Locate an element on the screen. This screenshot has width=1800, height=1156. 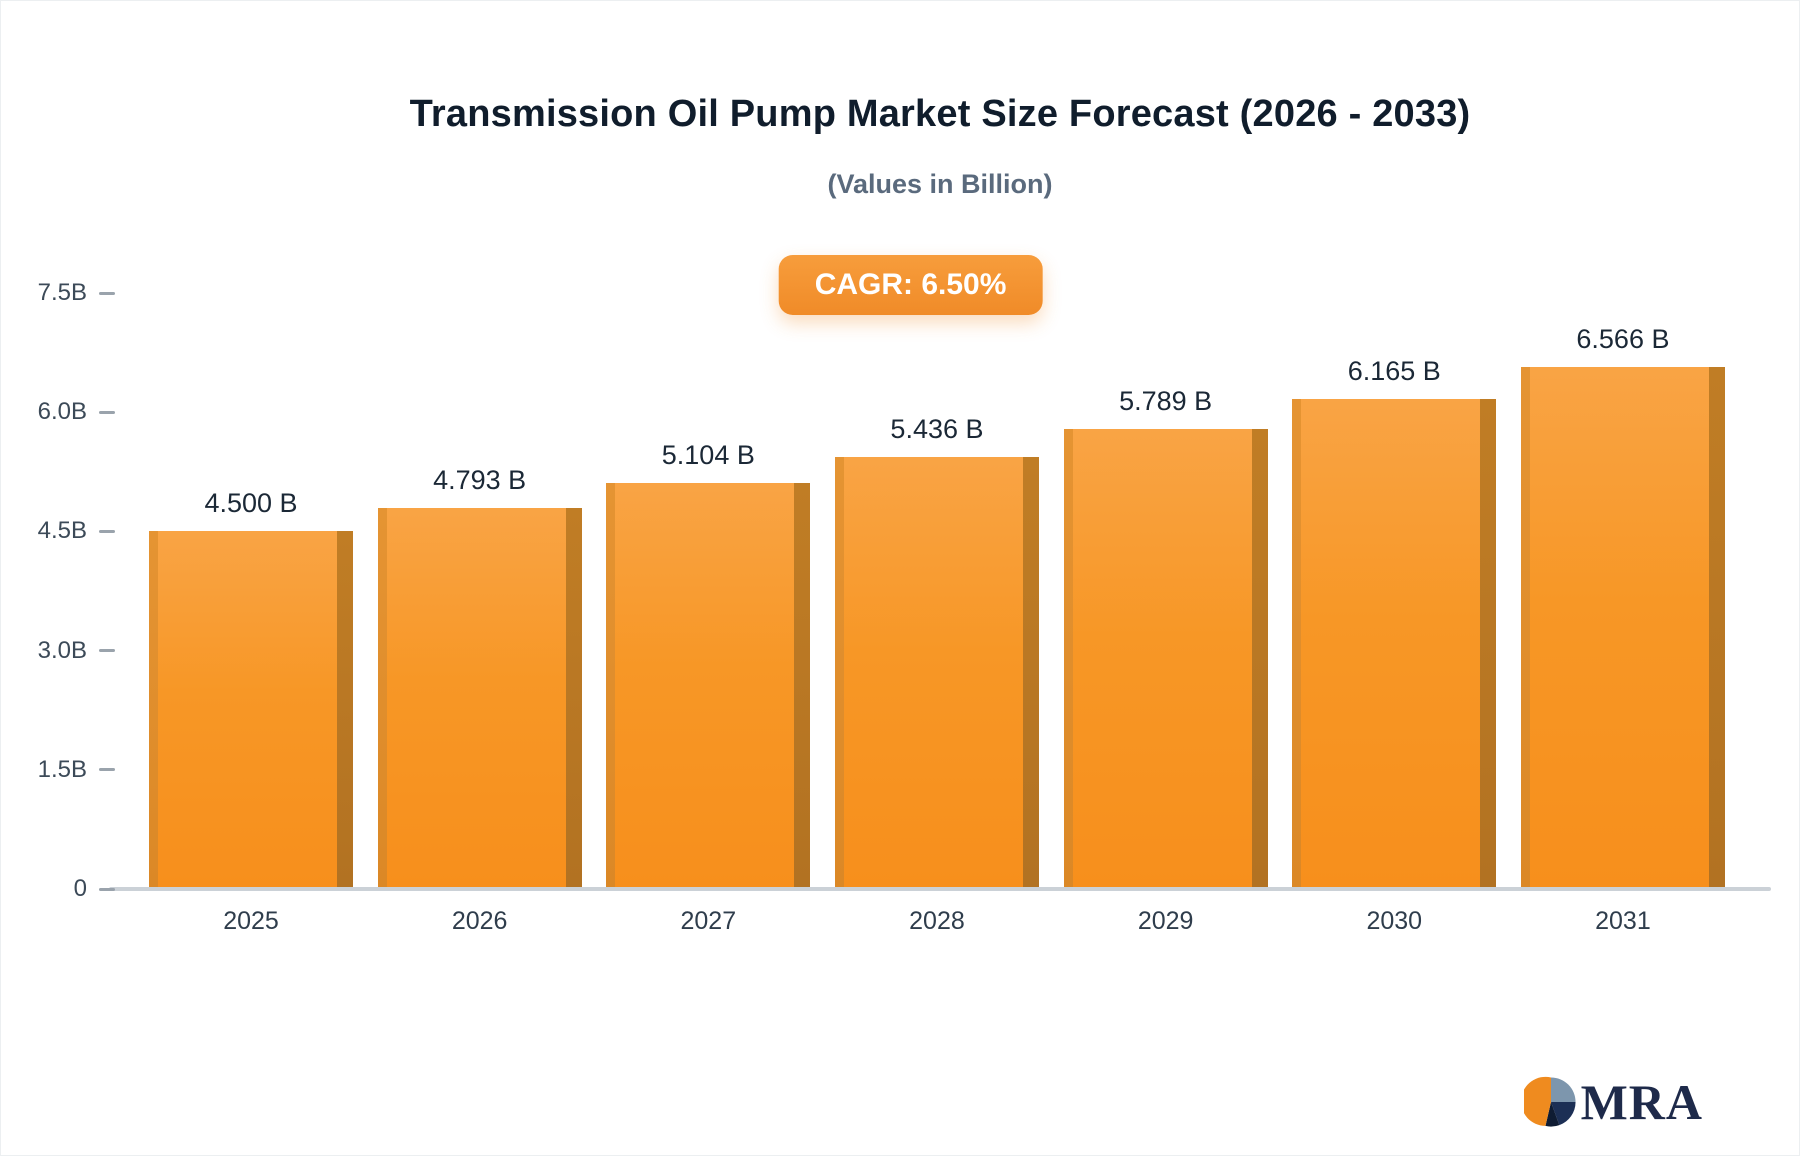
x-axis-label-2030: 2030 is located at coordinates (1394, 921).